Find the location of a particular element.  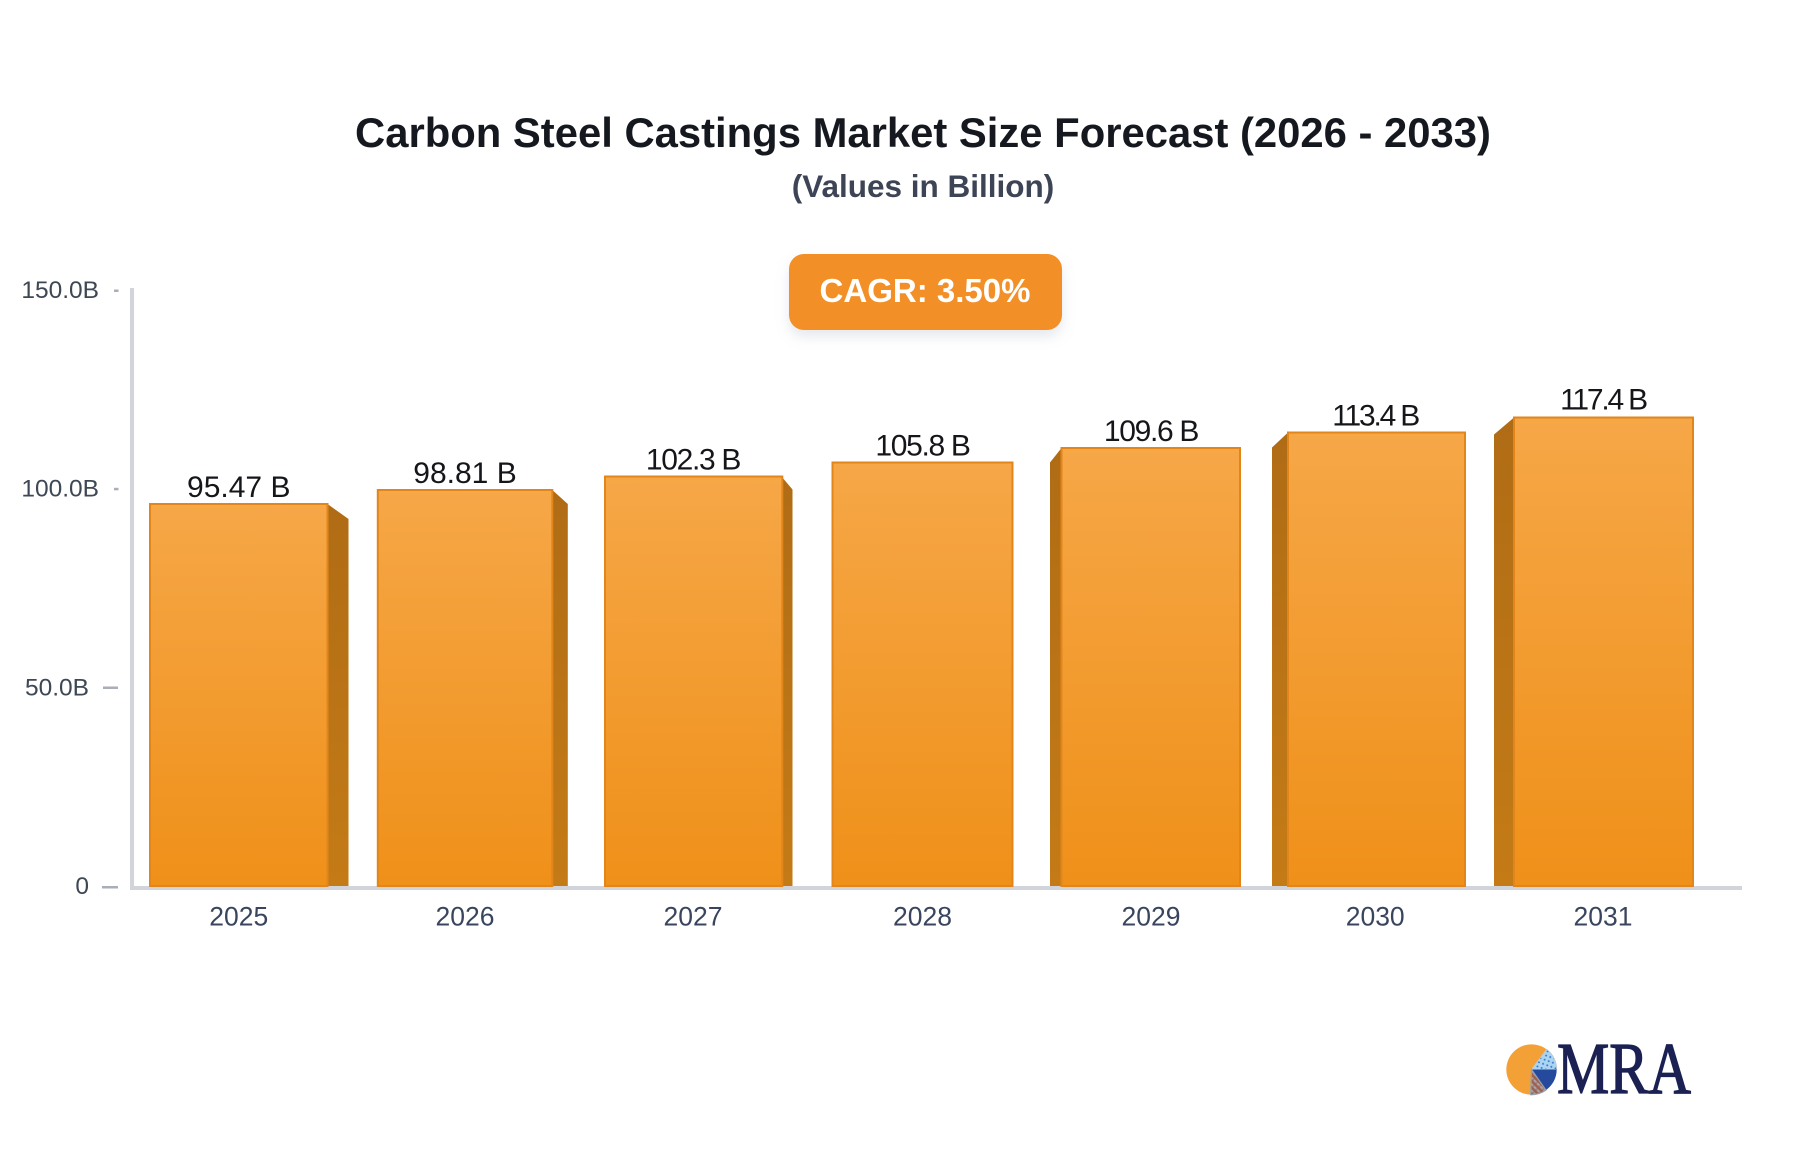

svg-text: 2029 is located at coordinates (1151, 917).